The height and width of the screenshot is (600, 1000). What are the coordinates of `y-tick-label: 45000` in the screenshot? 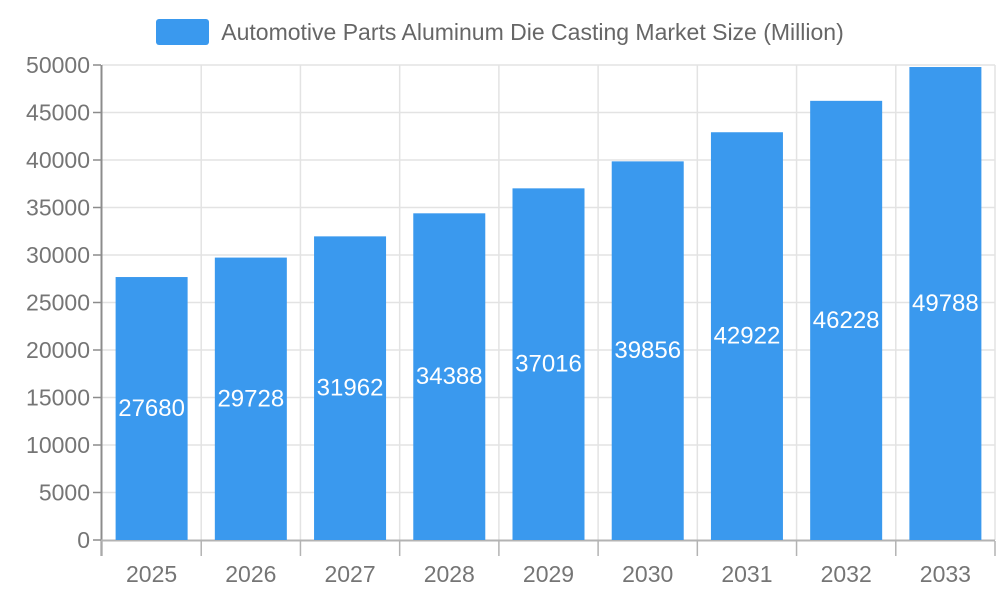 It's located at (58, 113).